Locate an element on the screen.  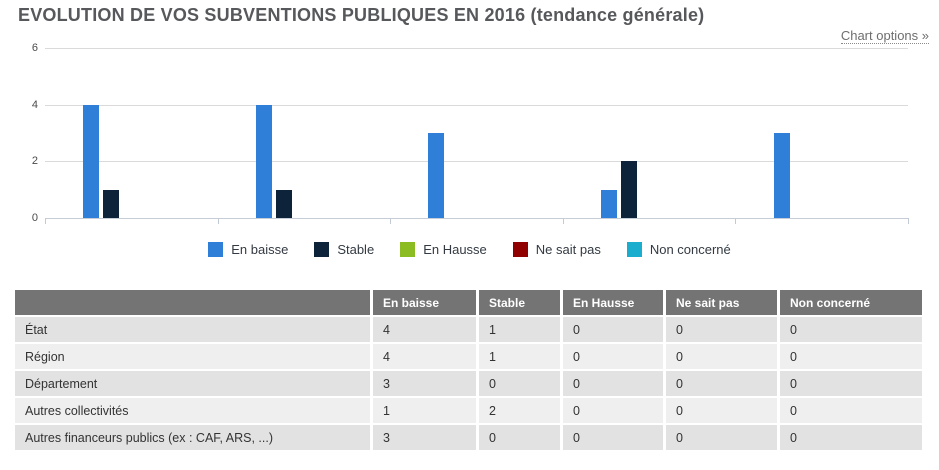
chart-options-wrap: Chart options » is located at coordinates (884, 36).